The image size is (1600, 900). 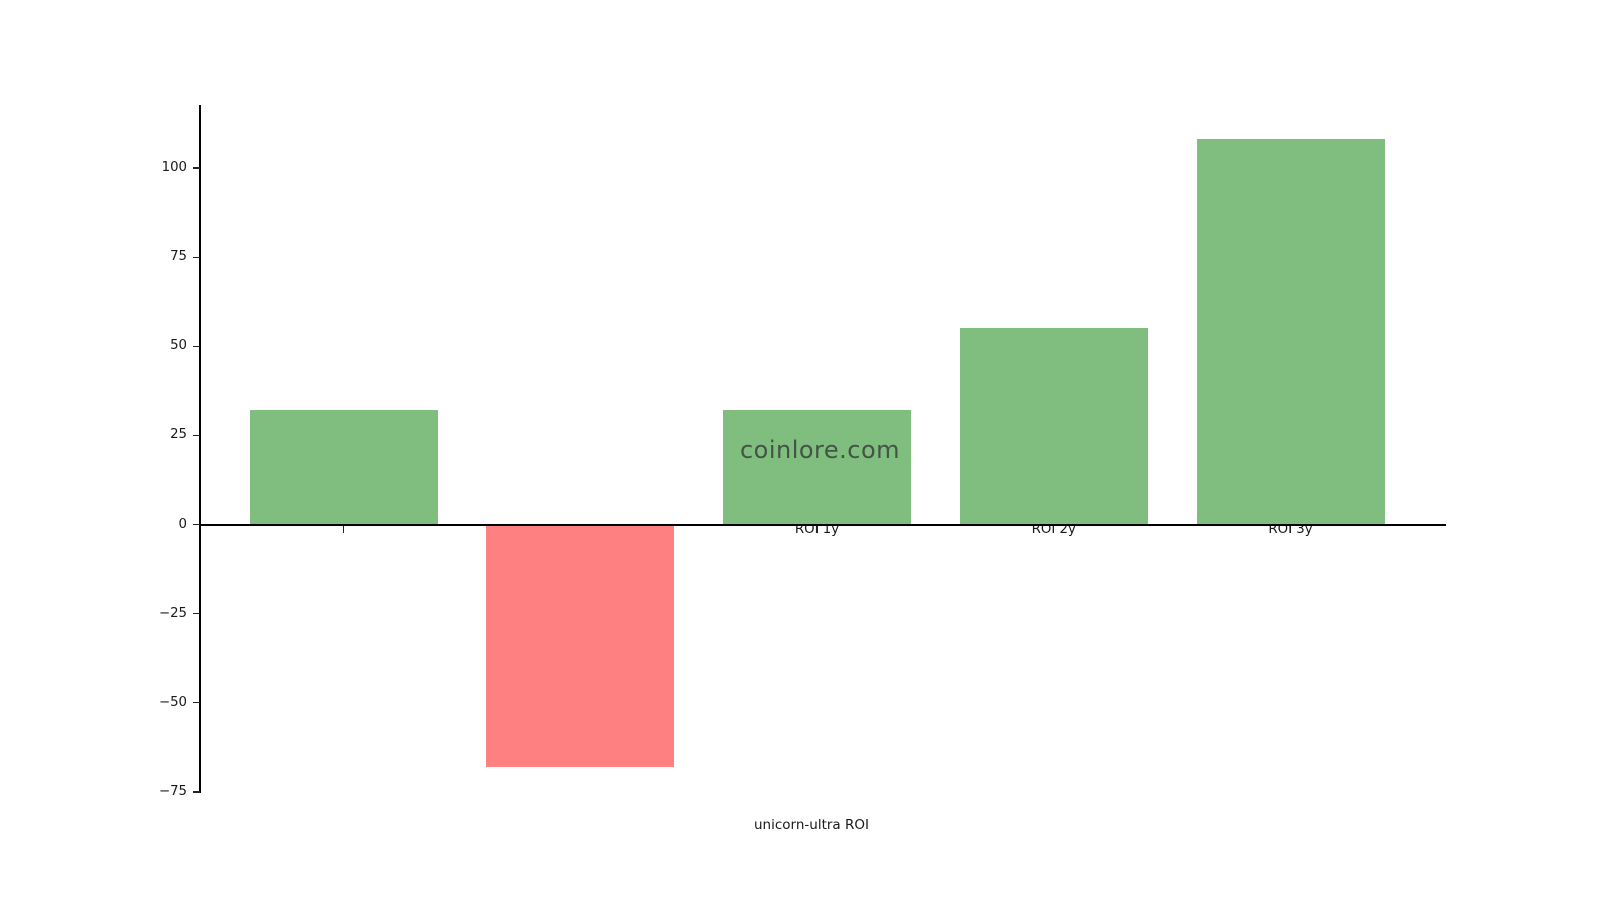 I want to click on chart-title: unicorn-ultra ROI, so click(x=811, y=825).